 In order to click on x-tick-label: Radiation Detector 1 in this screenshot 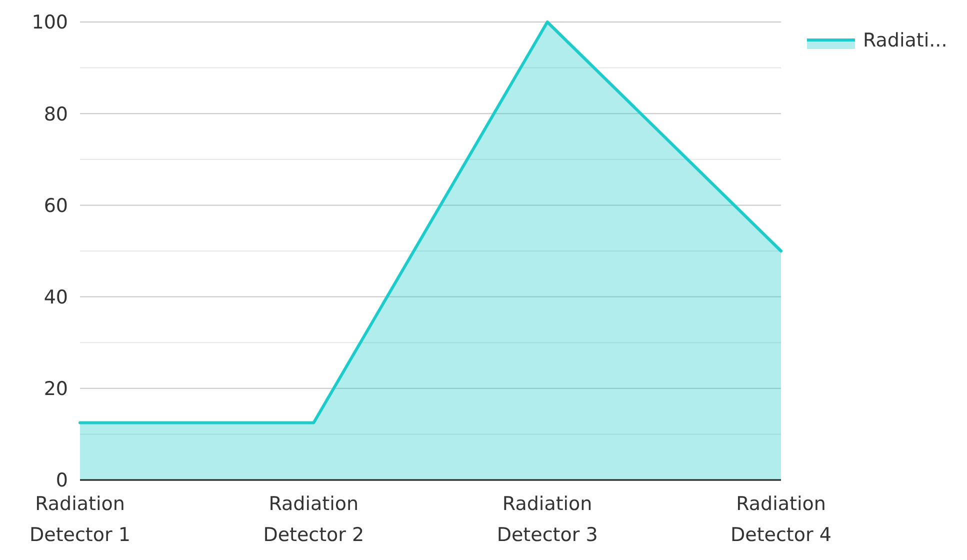, I will do `click(80, 519)`.